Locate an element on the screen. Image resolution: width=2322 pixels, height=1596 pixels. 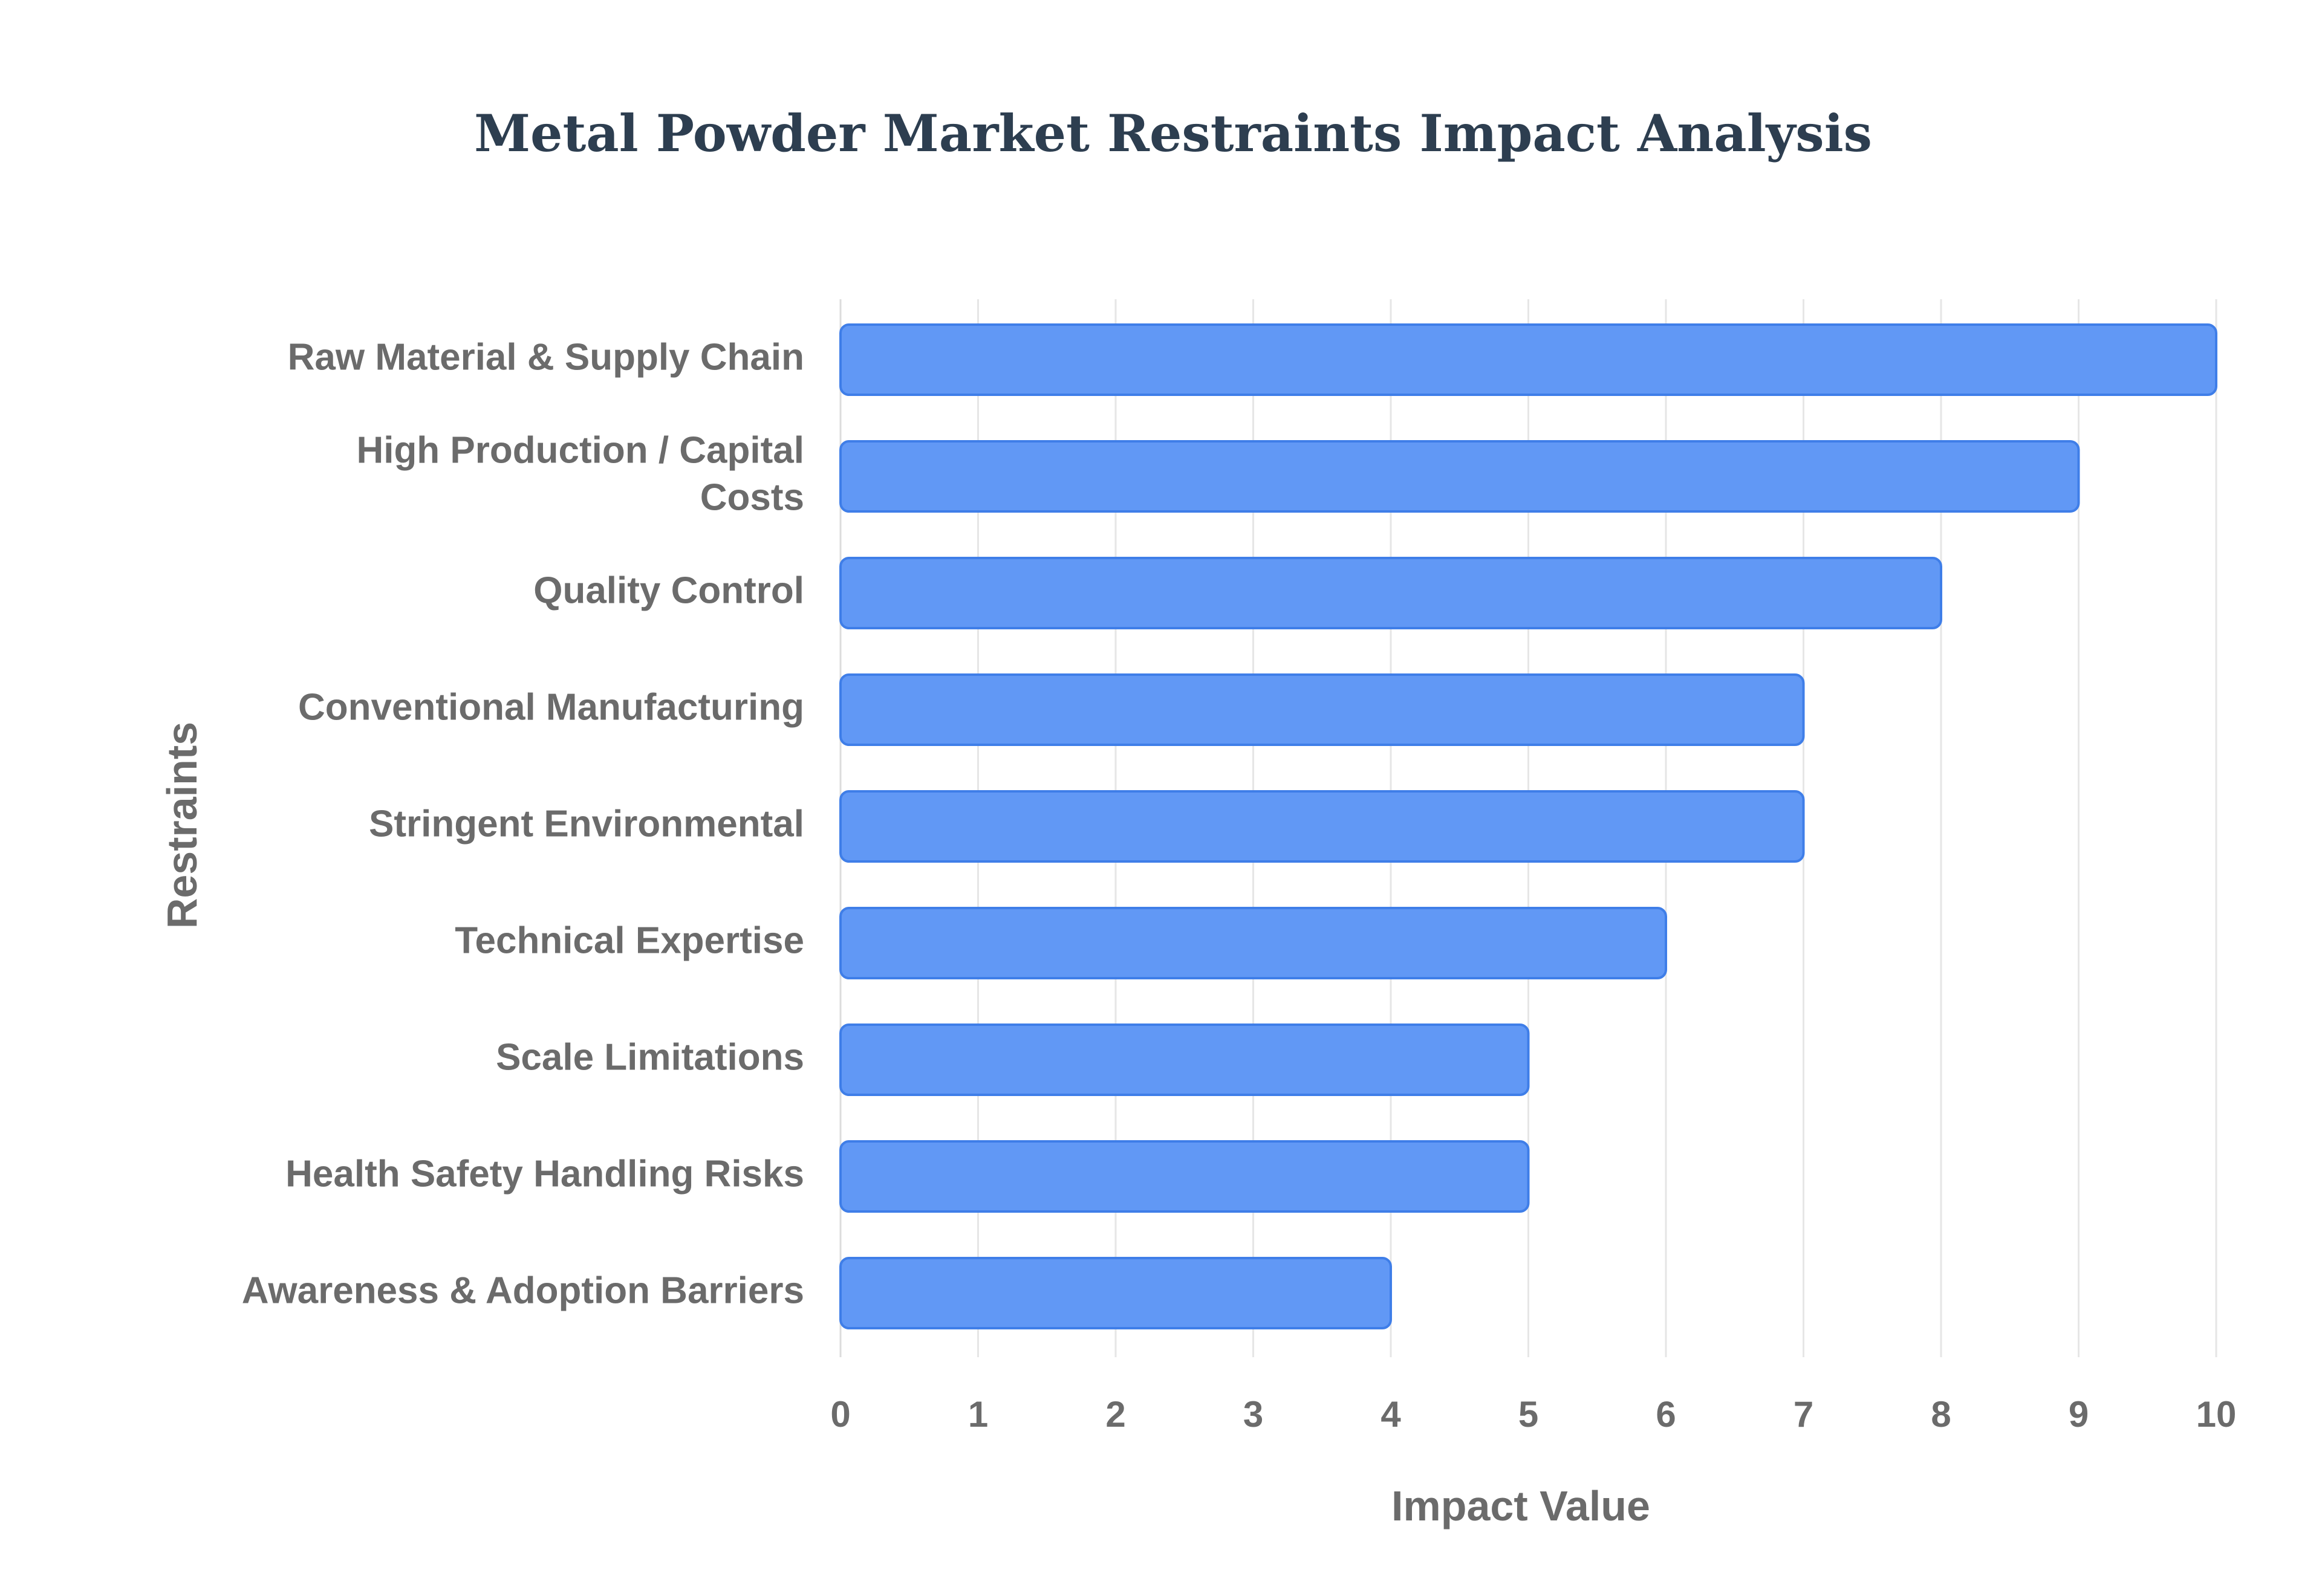
category-label: Scale Limitations is located at coordinates (650, 1057).